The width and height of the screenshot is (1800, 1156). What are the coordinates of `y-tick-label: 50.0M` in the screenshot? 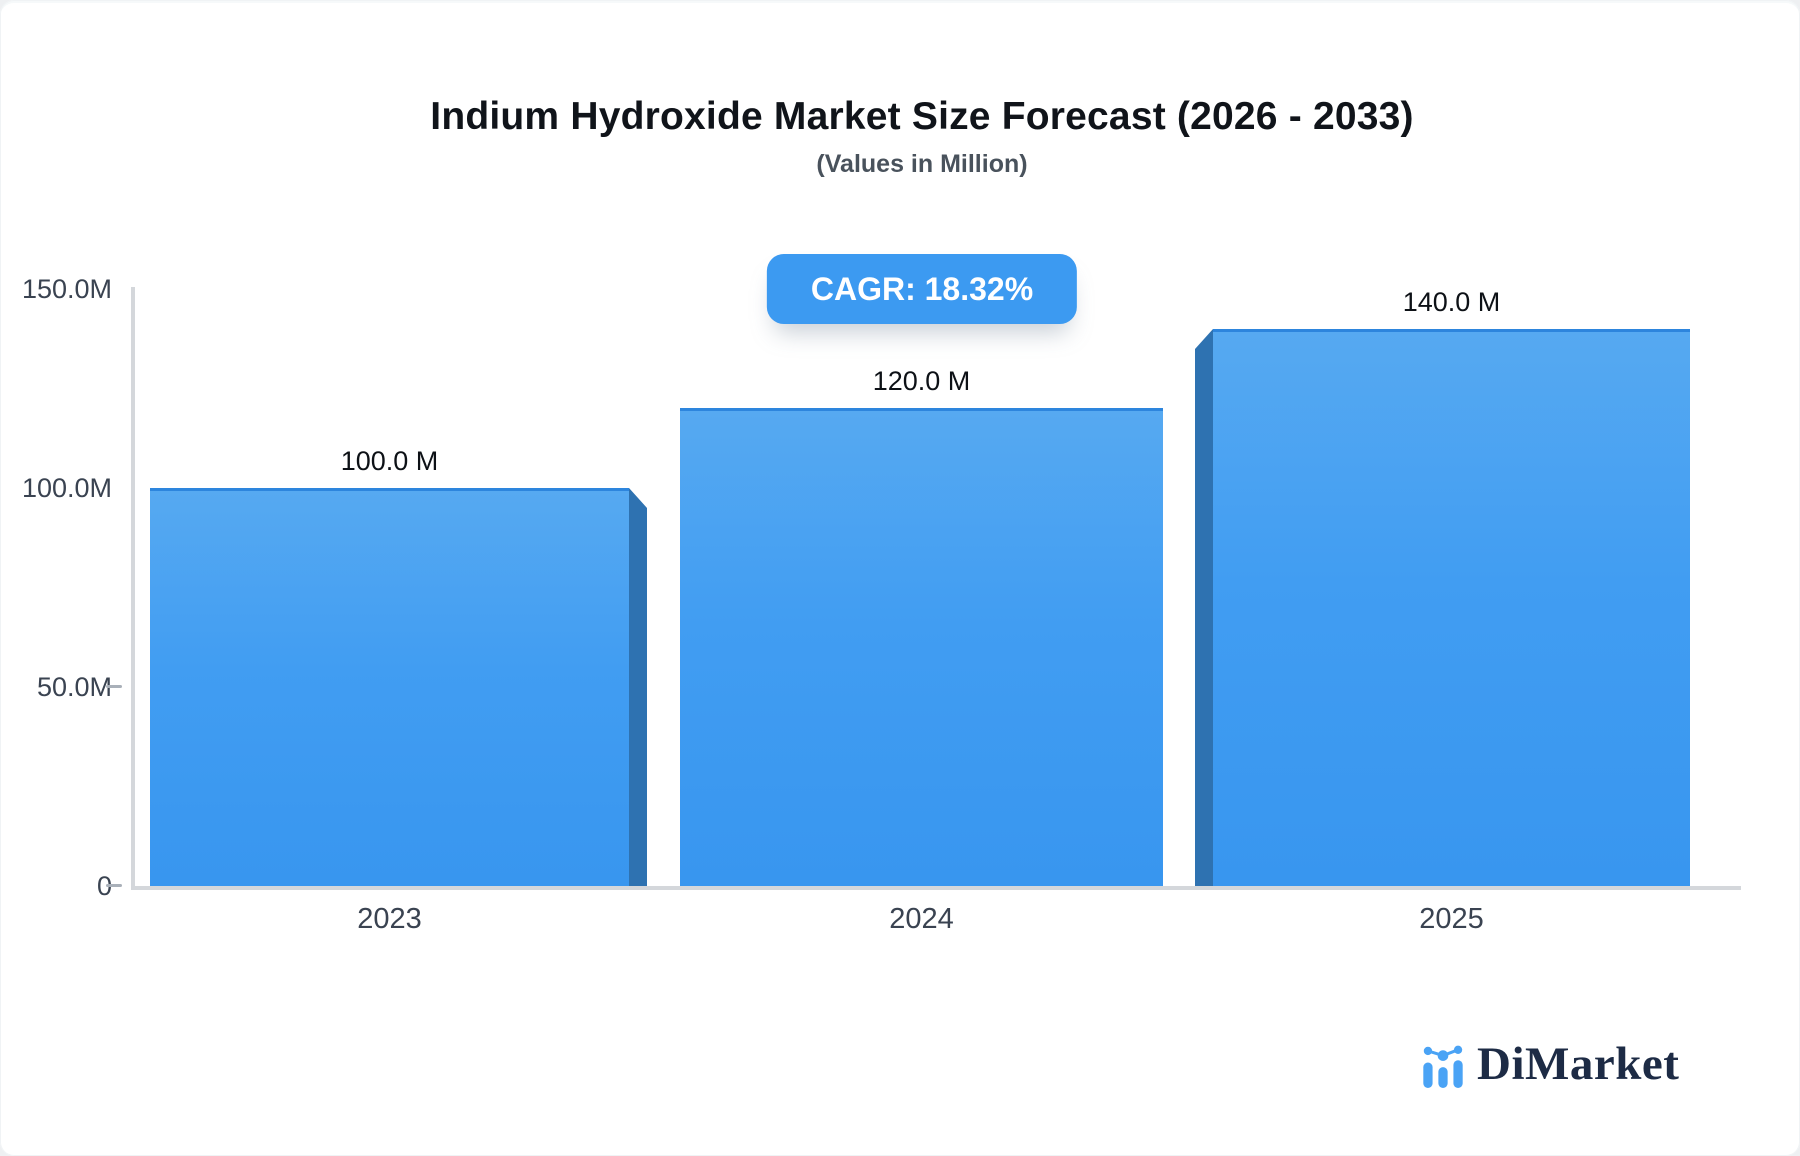 It's located at (74, 687).